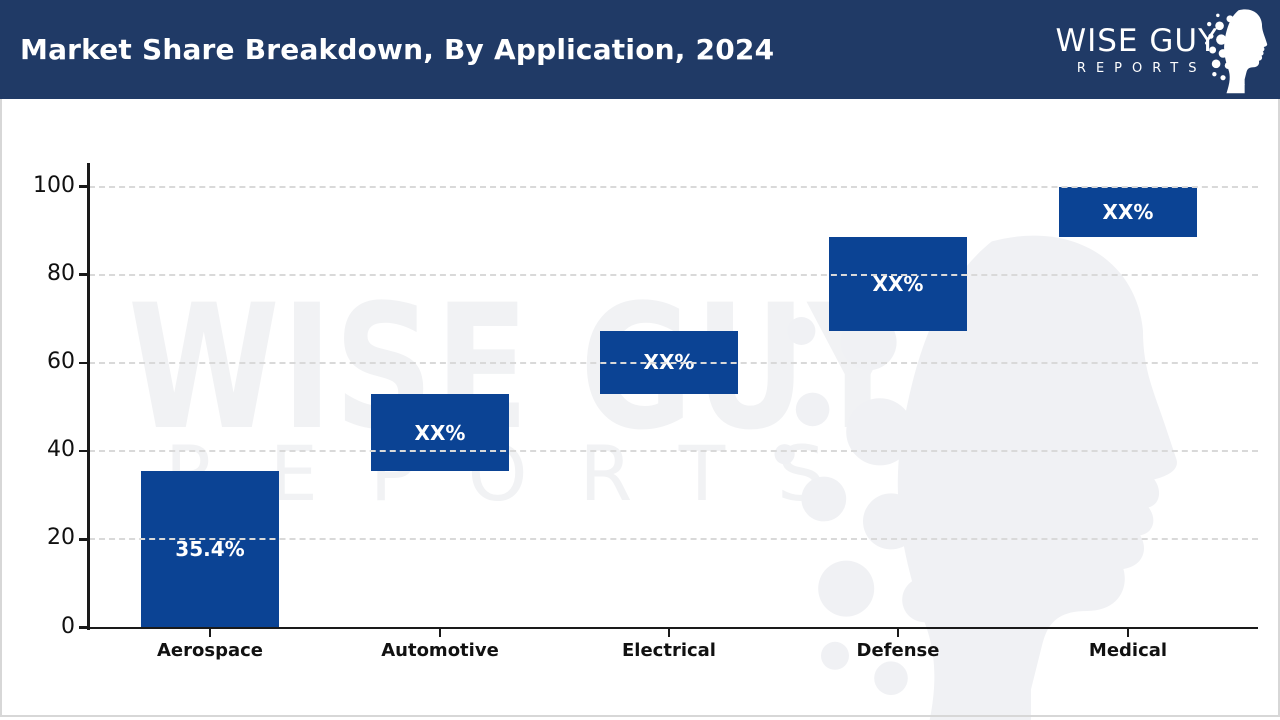 The width and height of the screenshot is (1280, 720). I want to click on y-axis, so click(88, 396).